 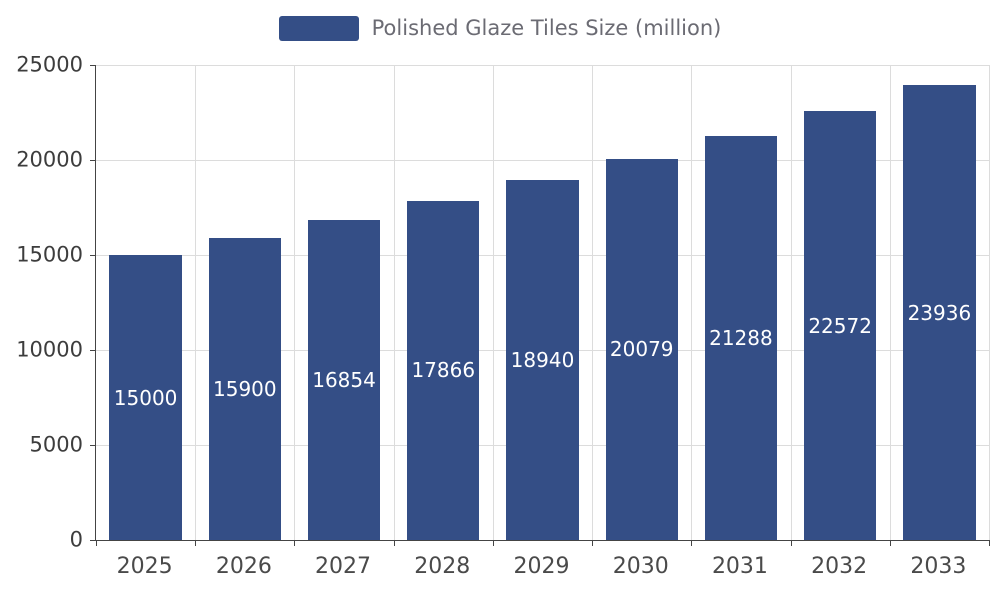 I want to click on y-axis-label: 25000, so click(x=49, y=64).